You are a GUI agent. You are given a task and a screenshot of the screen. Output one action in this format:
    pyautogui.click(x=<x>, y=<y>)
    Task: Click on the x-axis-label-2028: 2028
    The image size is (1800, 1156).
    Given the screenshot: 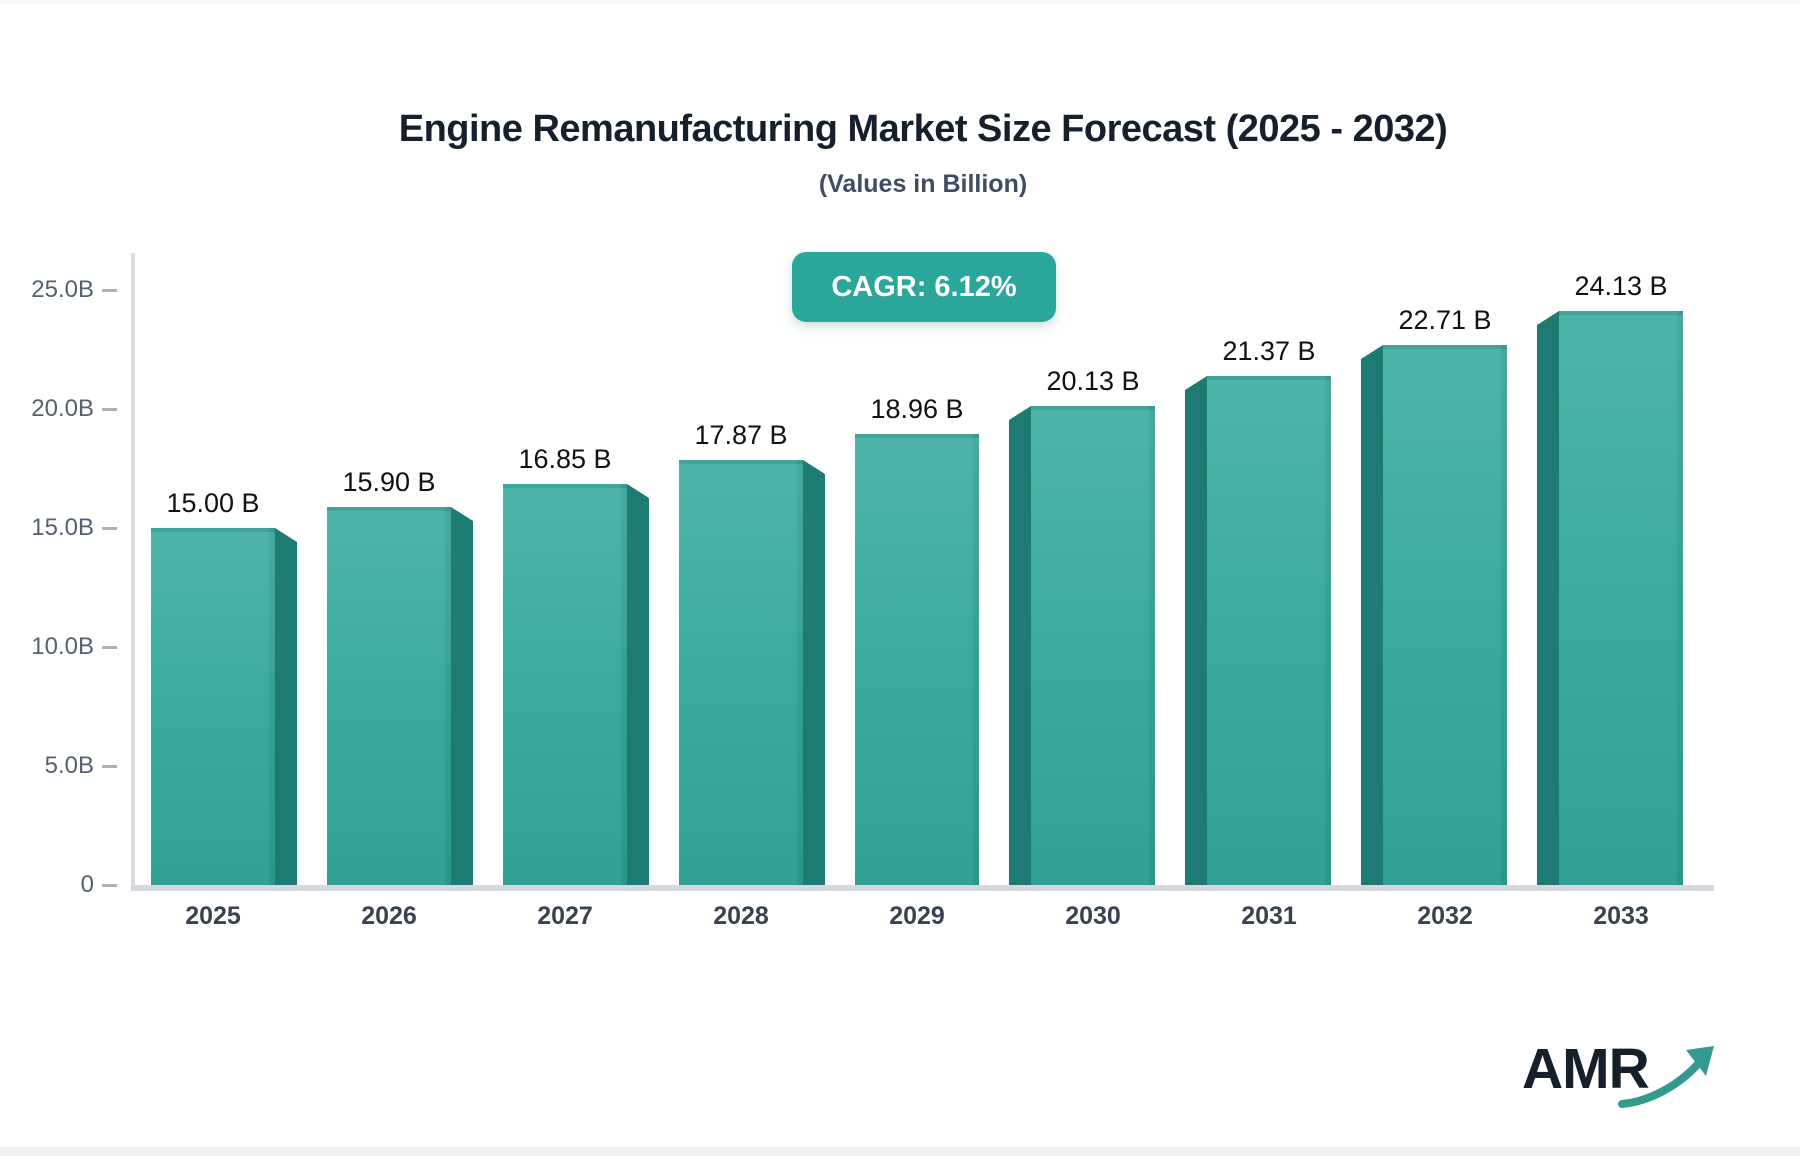 What is the action you would take?
    pyautogui.click(x=741, y=916)
    